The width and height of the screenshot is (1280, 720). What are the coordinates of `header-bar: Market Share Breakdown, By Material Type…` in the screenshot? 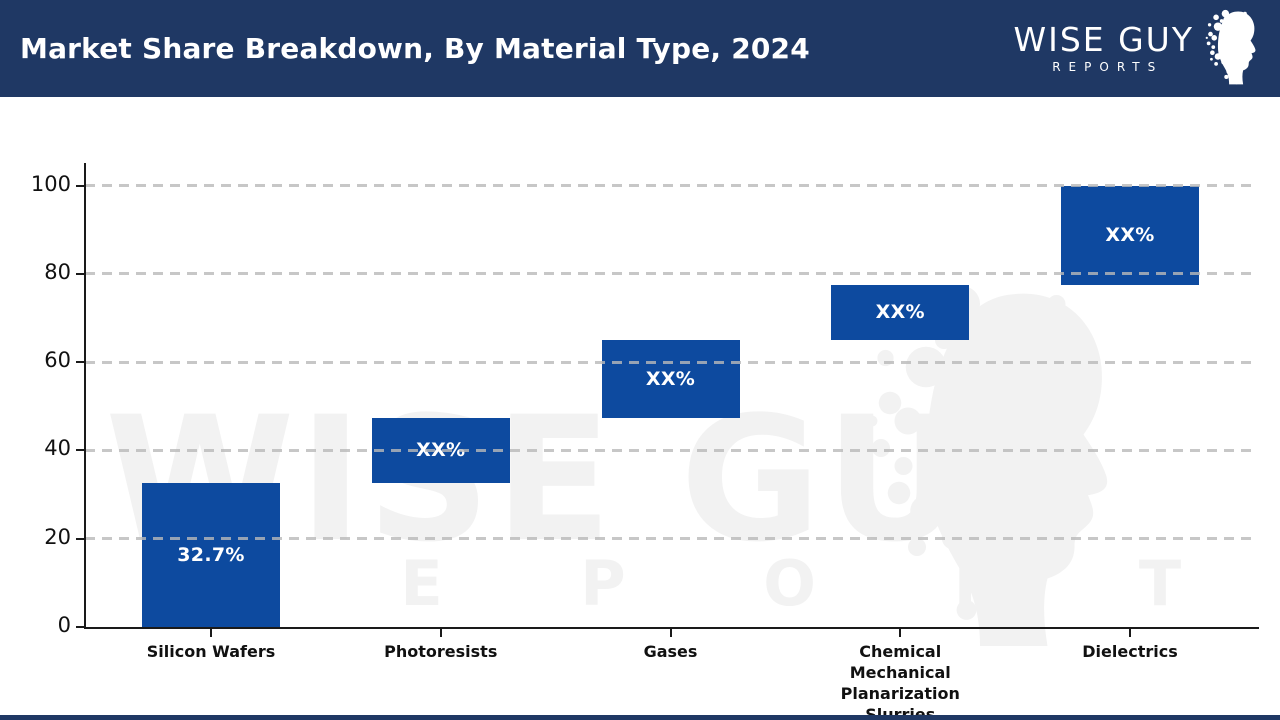 It's located at (640, 48).